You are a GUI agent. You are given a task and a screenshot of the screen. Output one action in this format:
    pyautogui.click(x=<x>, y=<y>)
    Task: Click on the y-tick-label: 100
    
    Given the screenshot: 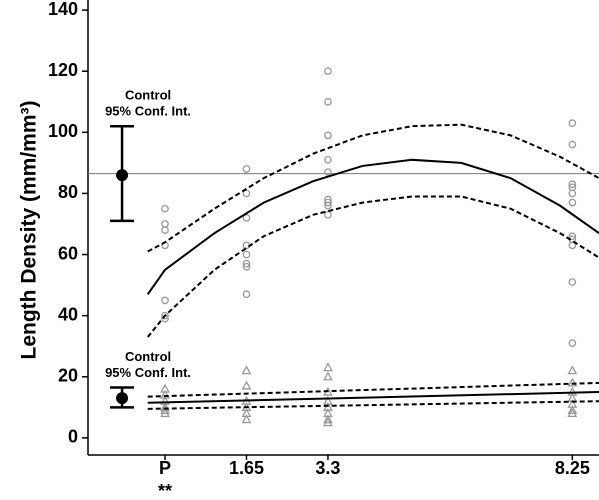 What is the action you would take?
    pyautogui.click(x=63, y=131)
    